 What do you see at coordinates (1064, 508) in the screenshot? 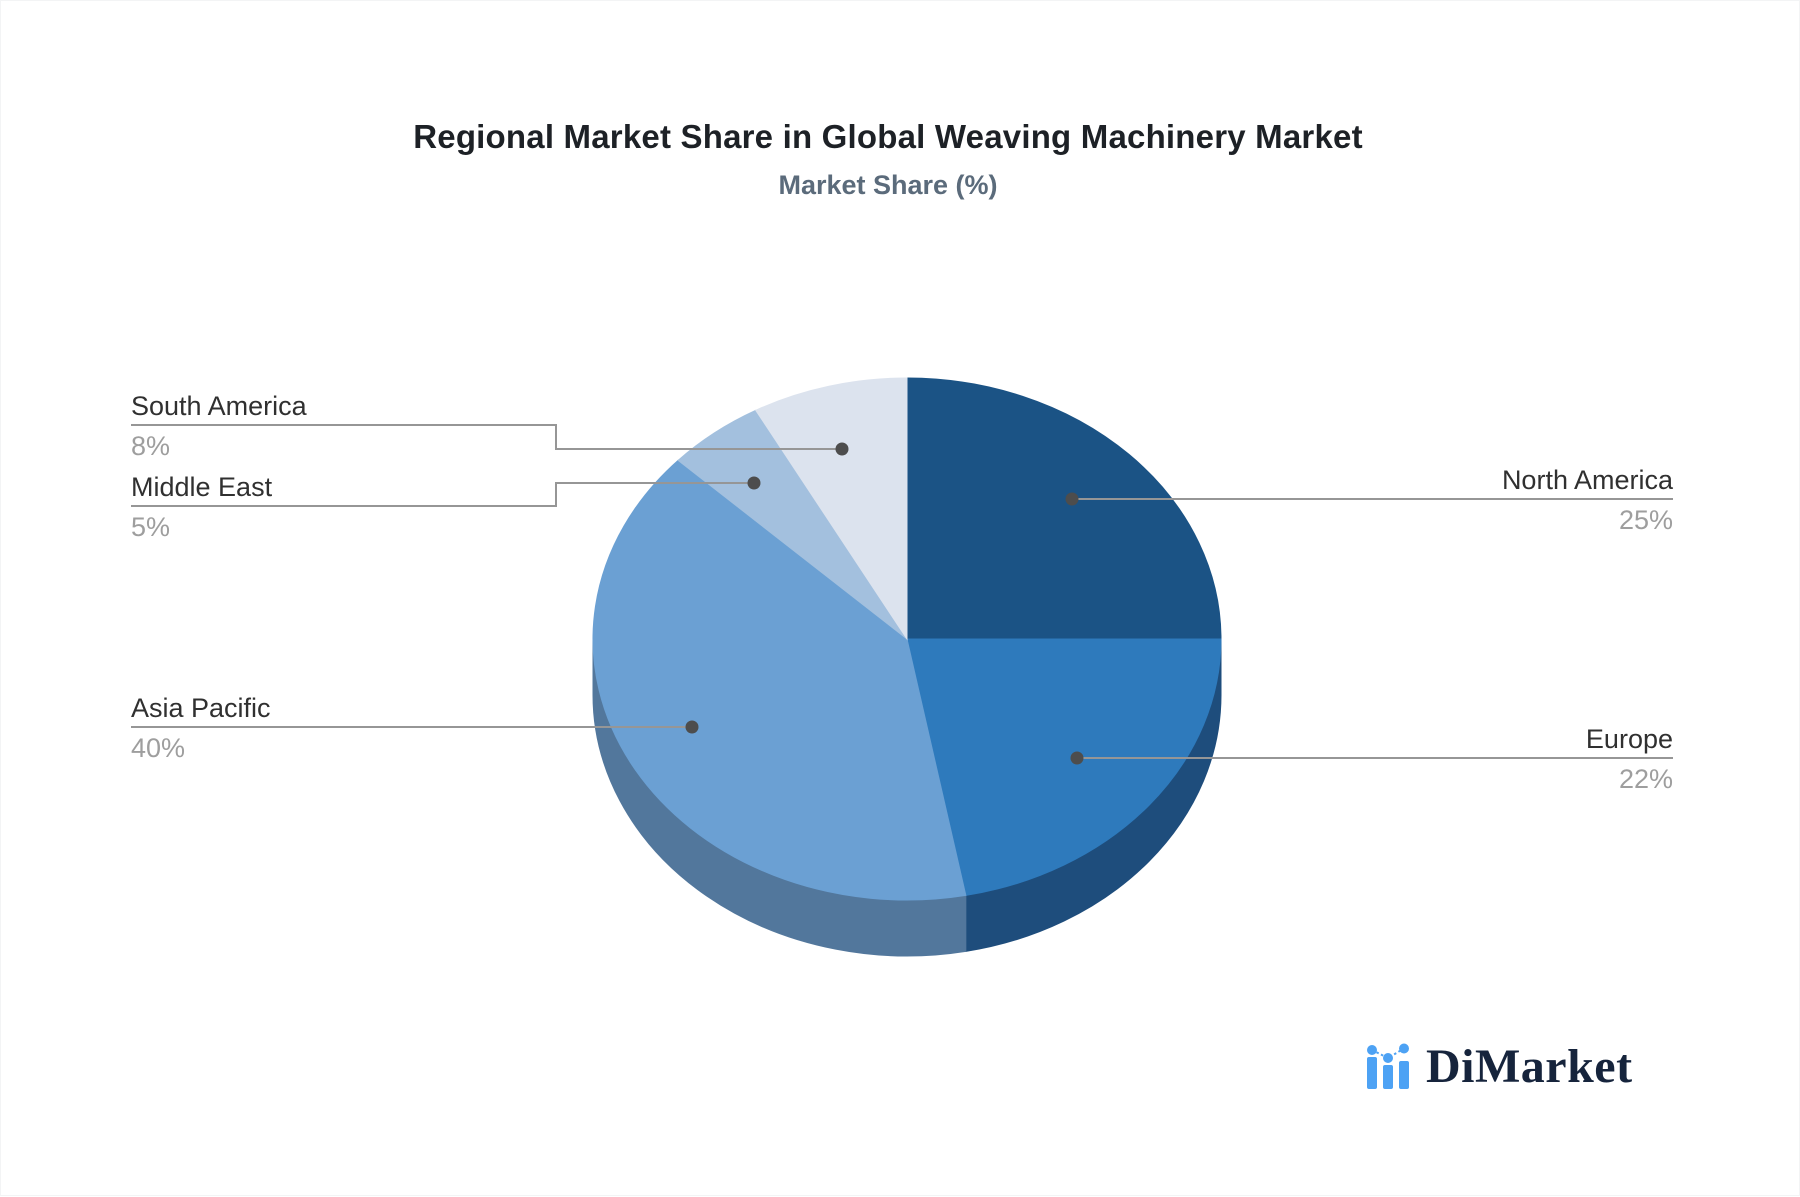
I see `pie-slice-north-america` at bounding box center [1064, 508].